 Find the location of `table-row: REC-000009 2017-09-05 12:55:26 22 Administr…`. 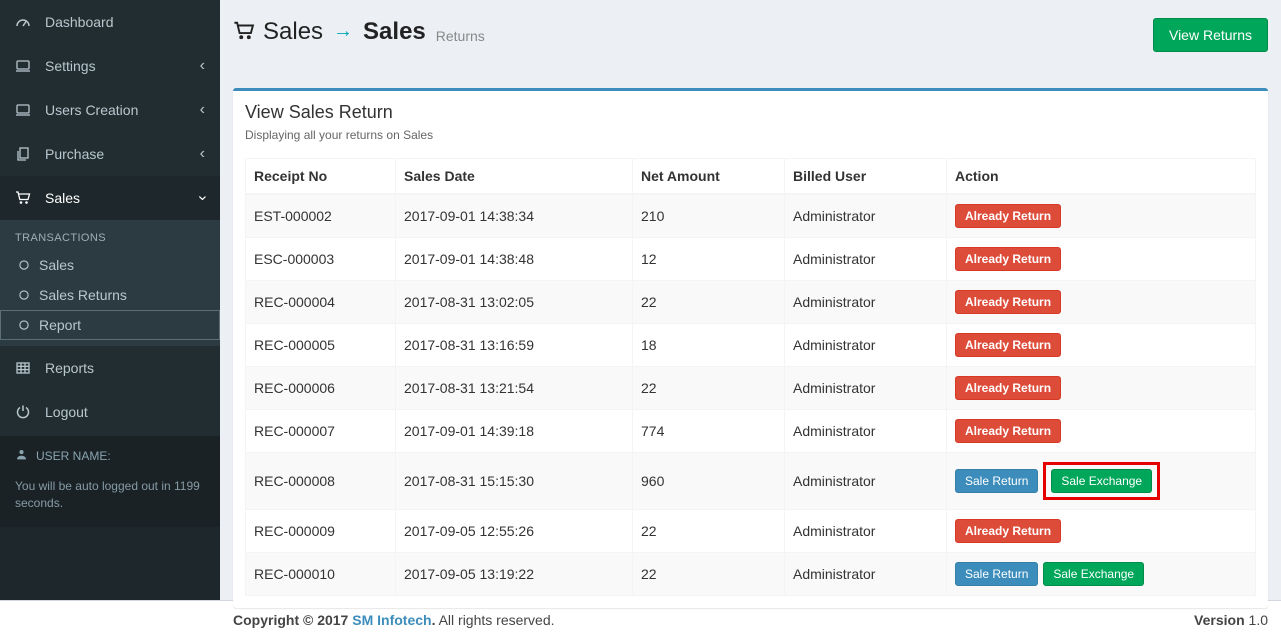

table-row: REC-000009 2017-09-05 12:55:26 22 Administr… is located at coordinates (750, 531).